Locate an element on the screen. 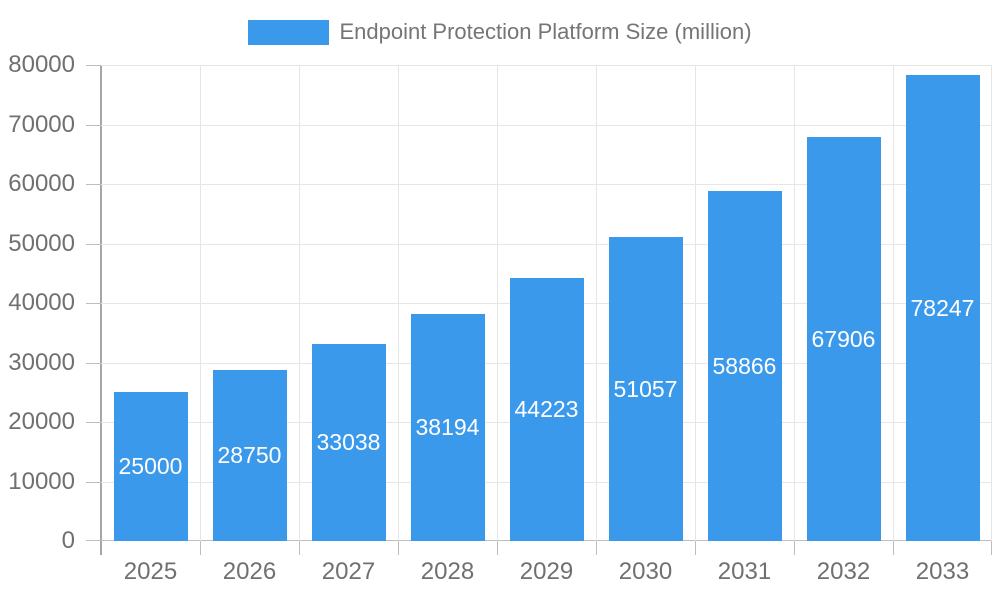 This screenshot has height=600, width=1000. y-axis-tick-label: 50000 is located at coordinates (41, 243).